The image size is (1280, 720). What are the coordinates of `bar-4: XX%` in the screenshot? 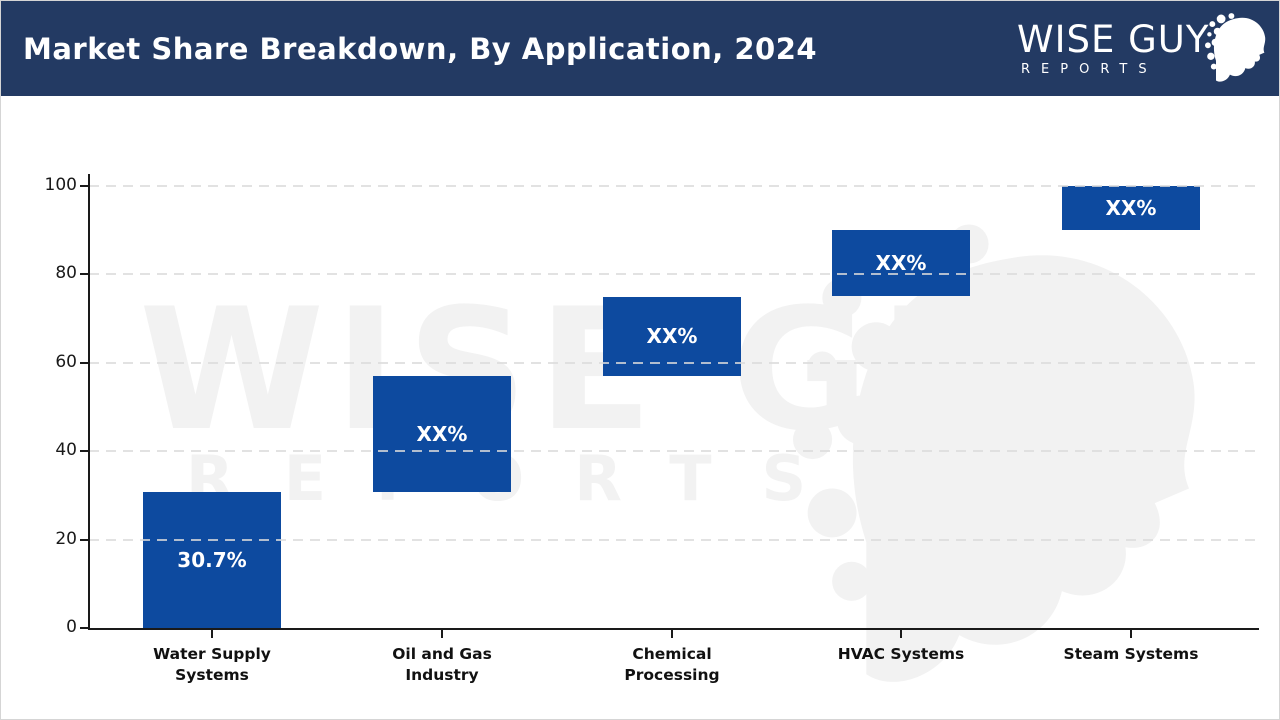 It's located at (901, 263).